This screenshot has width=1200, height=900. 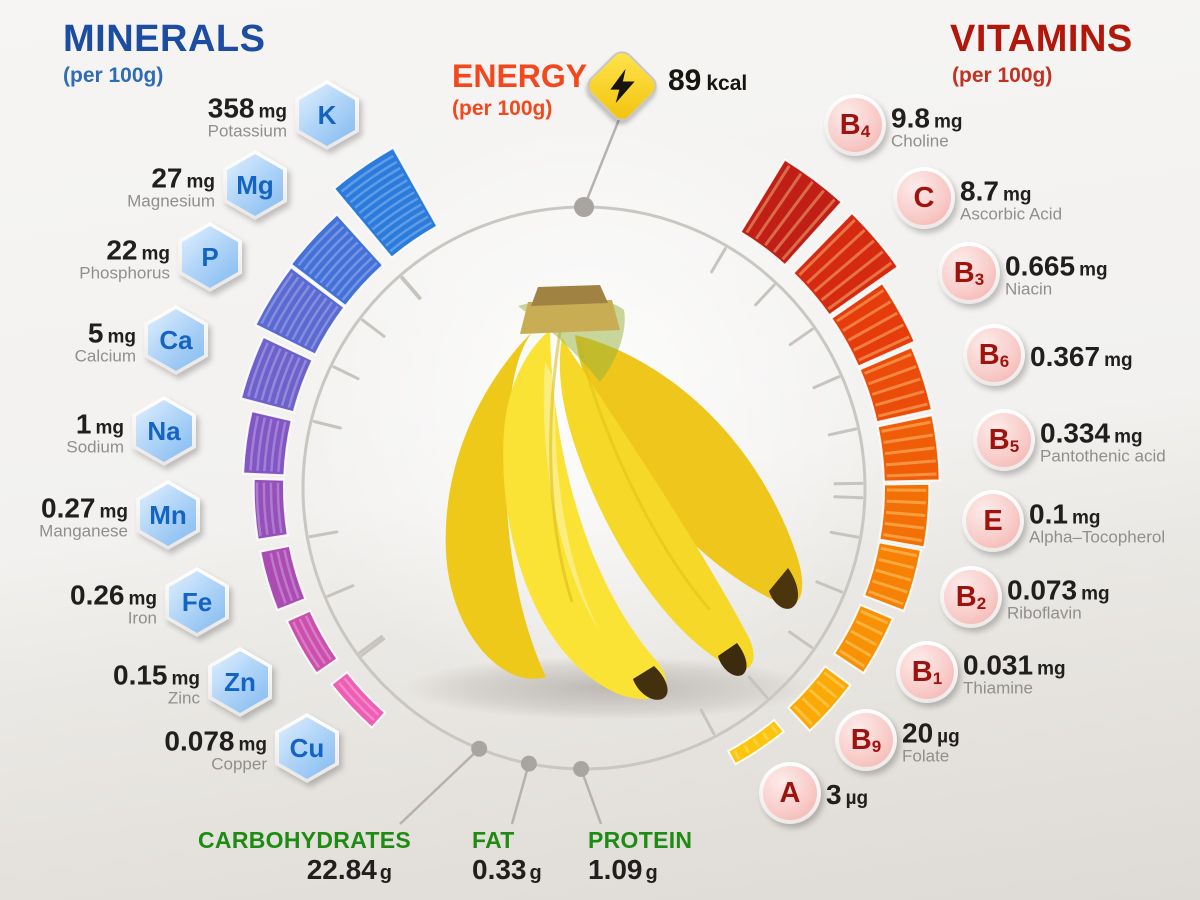 I want to click on vitamin-symbol-subscript: 1, so click(x=937, y=678).